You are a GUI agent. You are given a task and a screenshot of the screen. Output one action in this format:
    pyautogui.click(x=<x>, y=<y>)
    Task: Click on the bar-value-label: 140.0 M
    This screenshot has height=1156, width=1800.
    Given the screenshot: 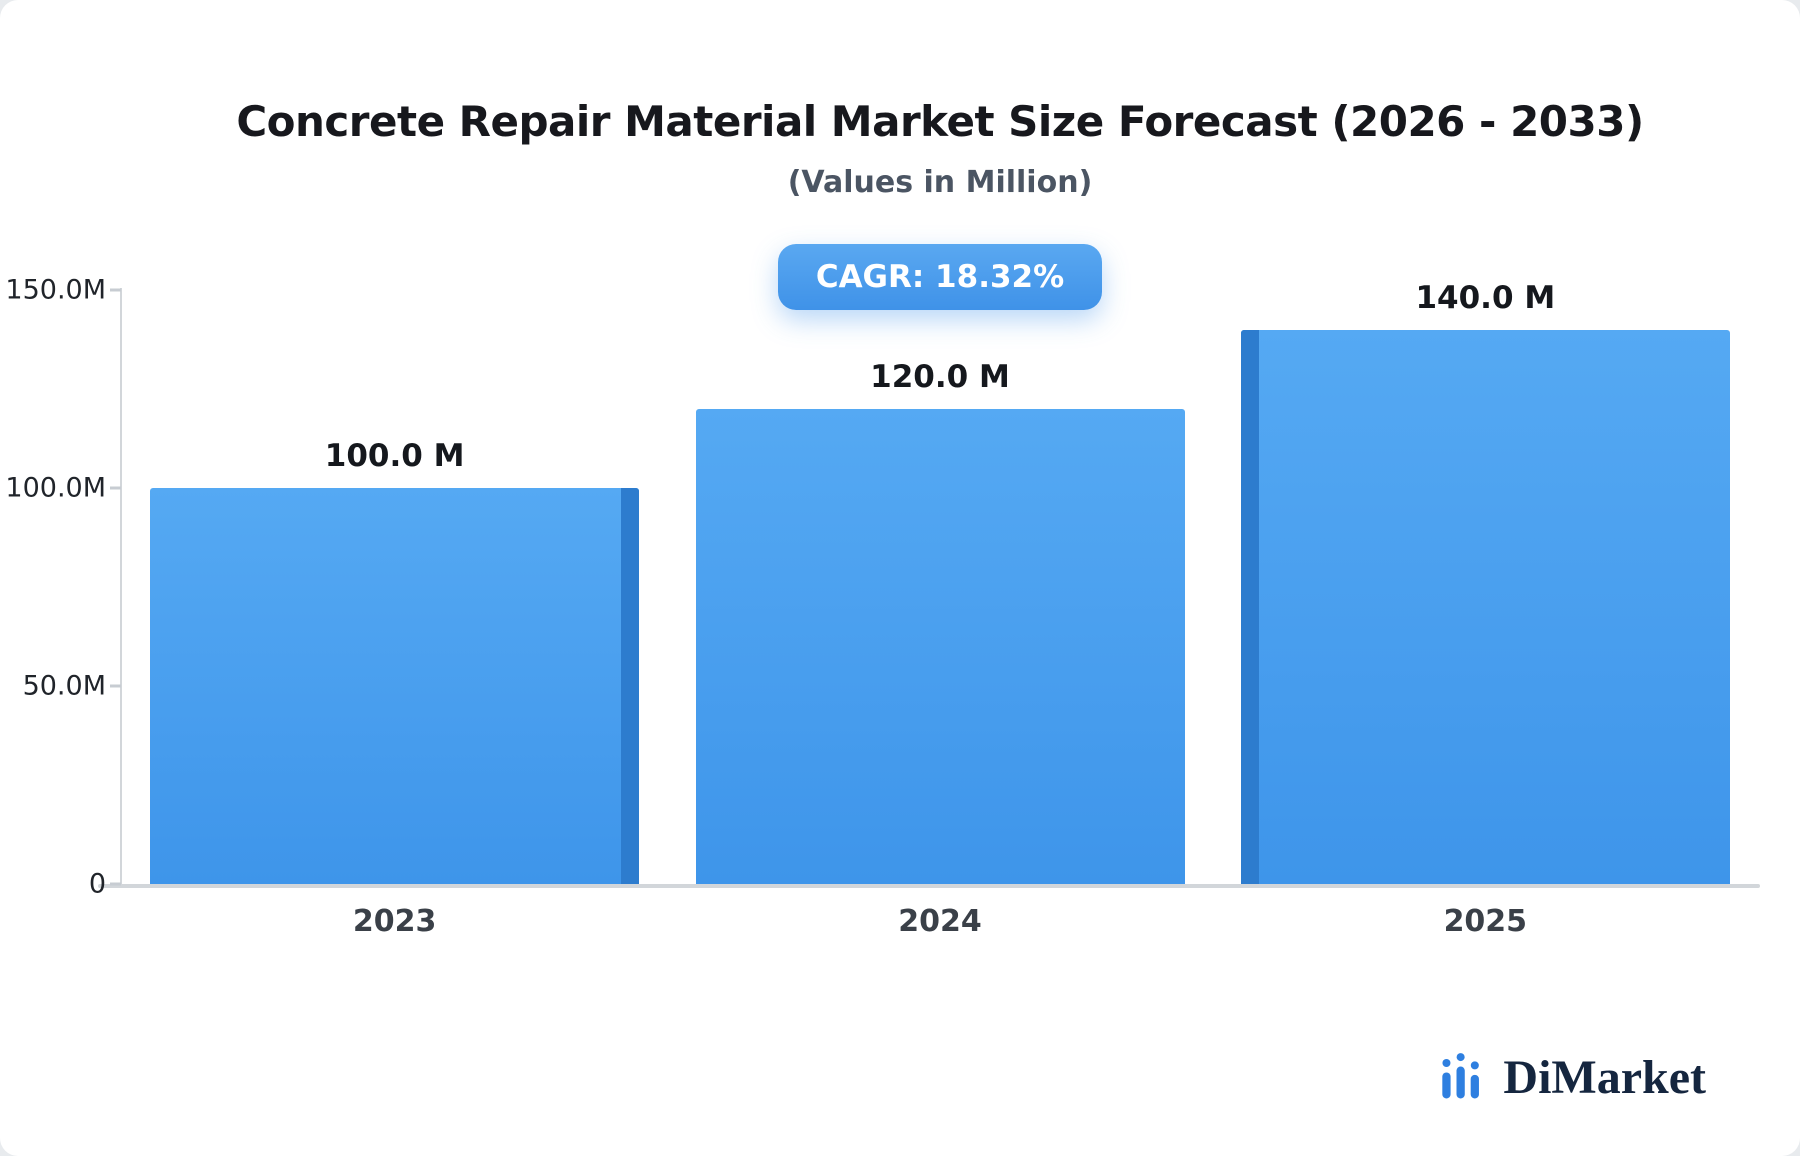 What is the action you would take?
    pyautogui.click(x=1485, y=297)
    